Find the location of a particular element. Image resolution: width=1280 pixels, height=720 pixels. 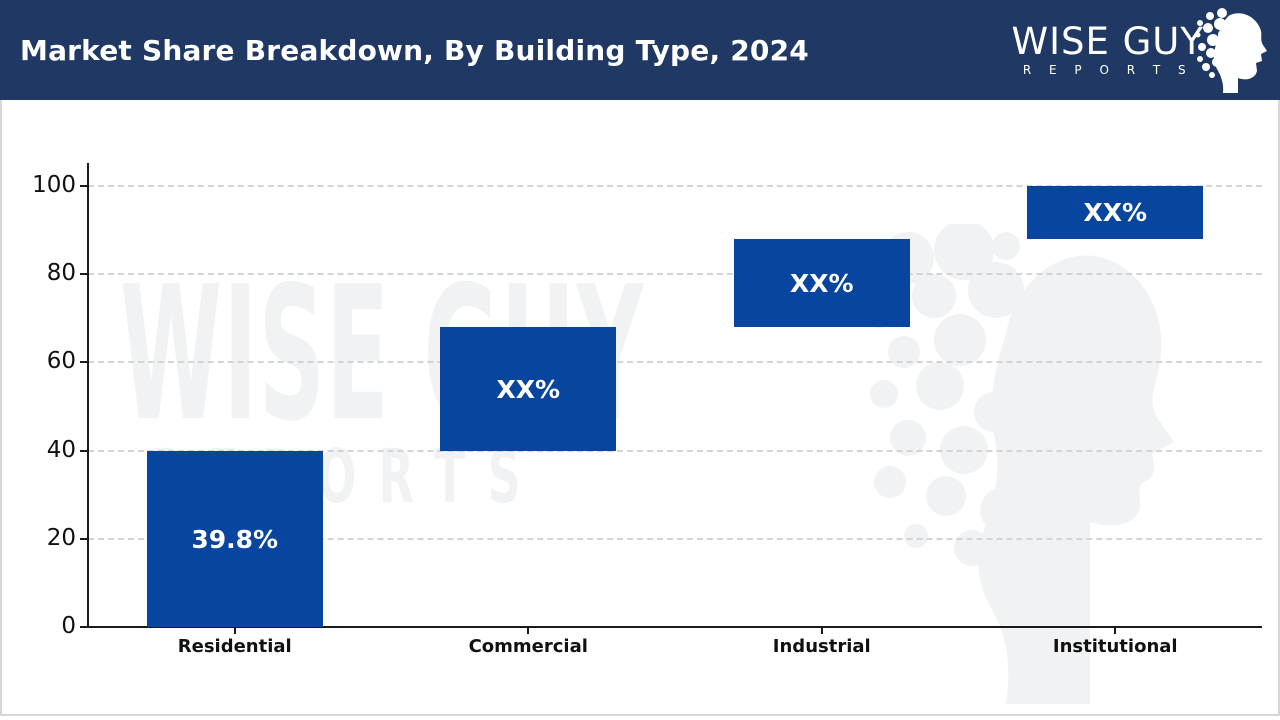

bar-value-label-commercial: XX% is located at coordinates (528, 389).